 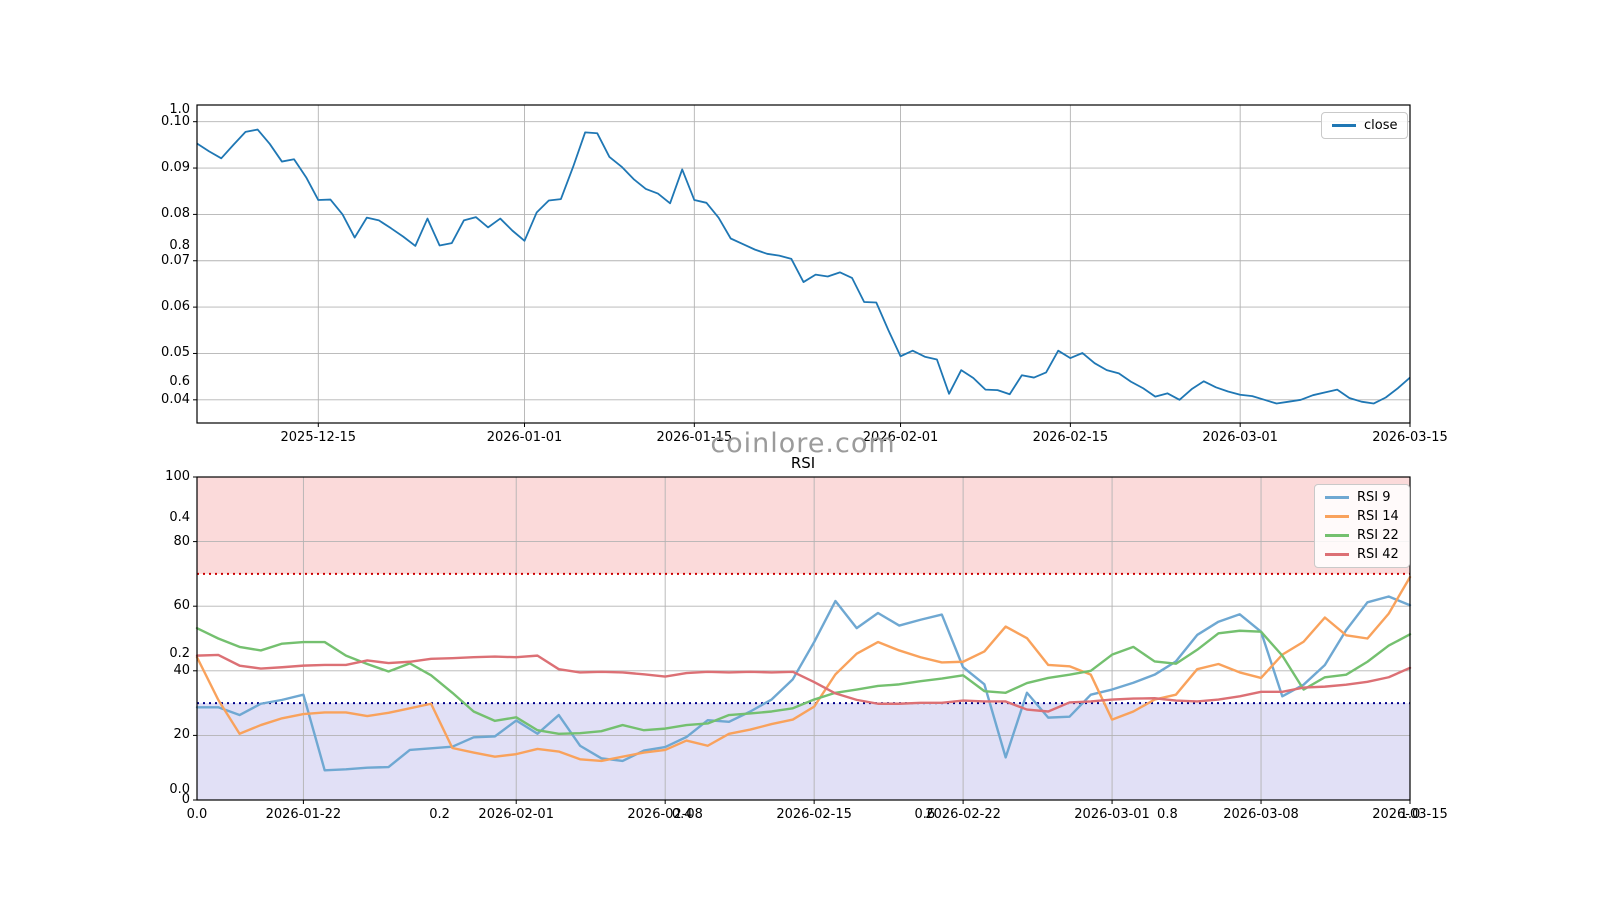 What do you see at coordinates (318, 437) in the screenshot?
I see `price-xtick-label: 2025-12-15` at bounding box center [318, 437].